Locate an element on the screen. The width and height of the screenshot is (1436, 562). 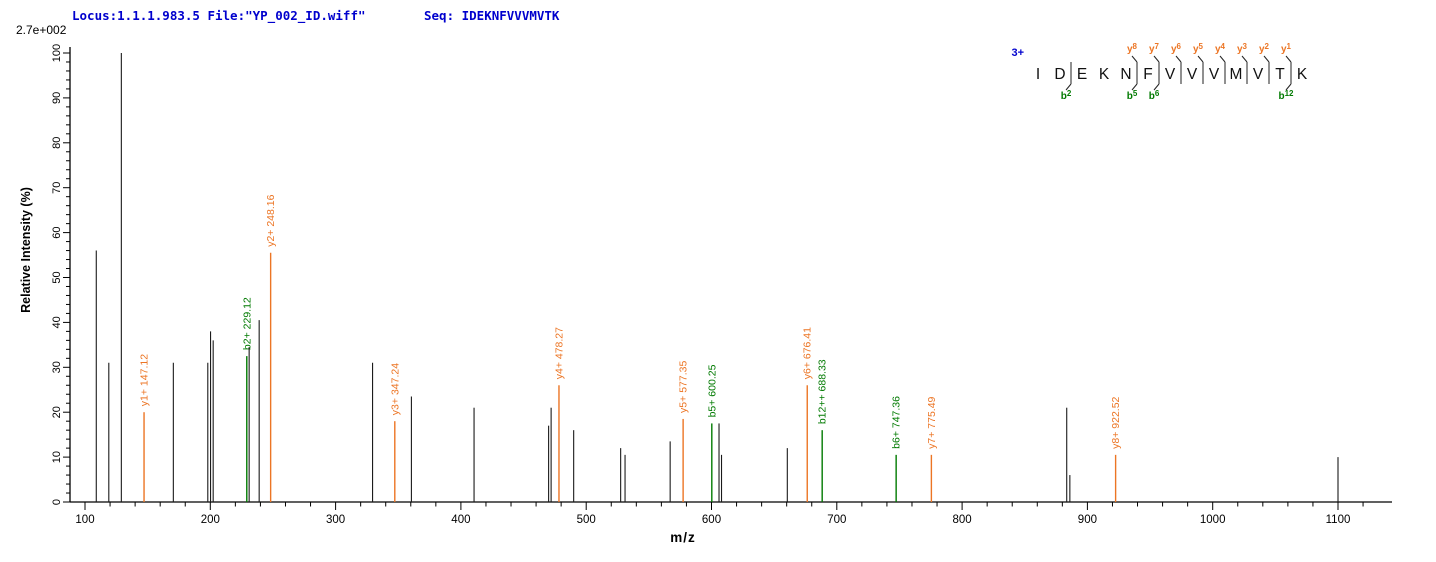
peptide-residue: I is located at coordinates (1038, 74).